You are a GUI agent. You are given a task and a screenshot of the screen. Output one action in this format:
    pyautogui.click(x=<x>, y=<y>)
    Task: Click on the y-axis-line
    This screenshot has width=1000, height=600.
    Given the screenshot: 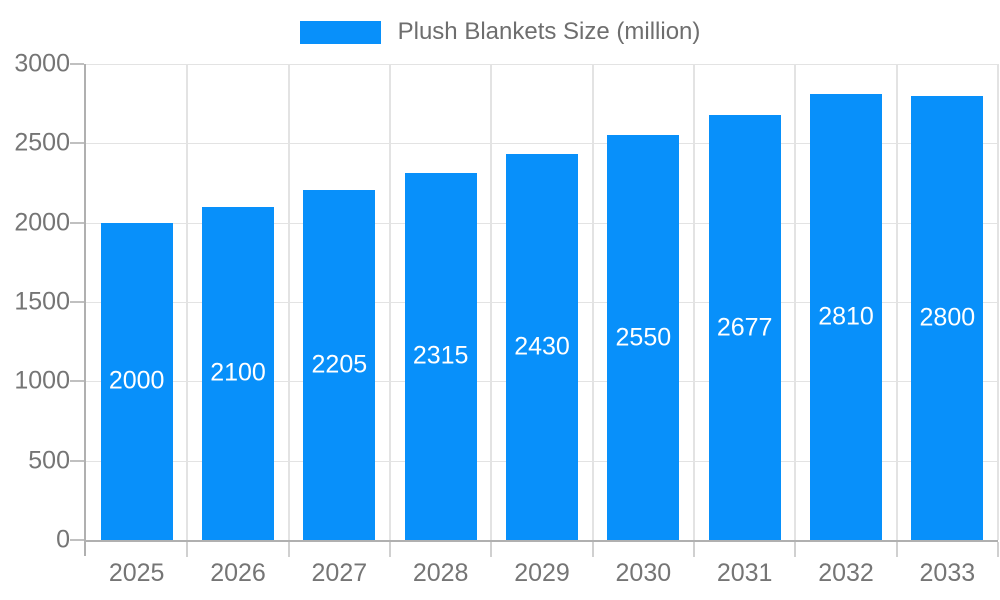 What is the action you would take?
    pyautogui.click(x=85, y=310)
    